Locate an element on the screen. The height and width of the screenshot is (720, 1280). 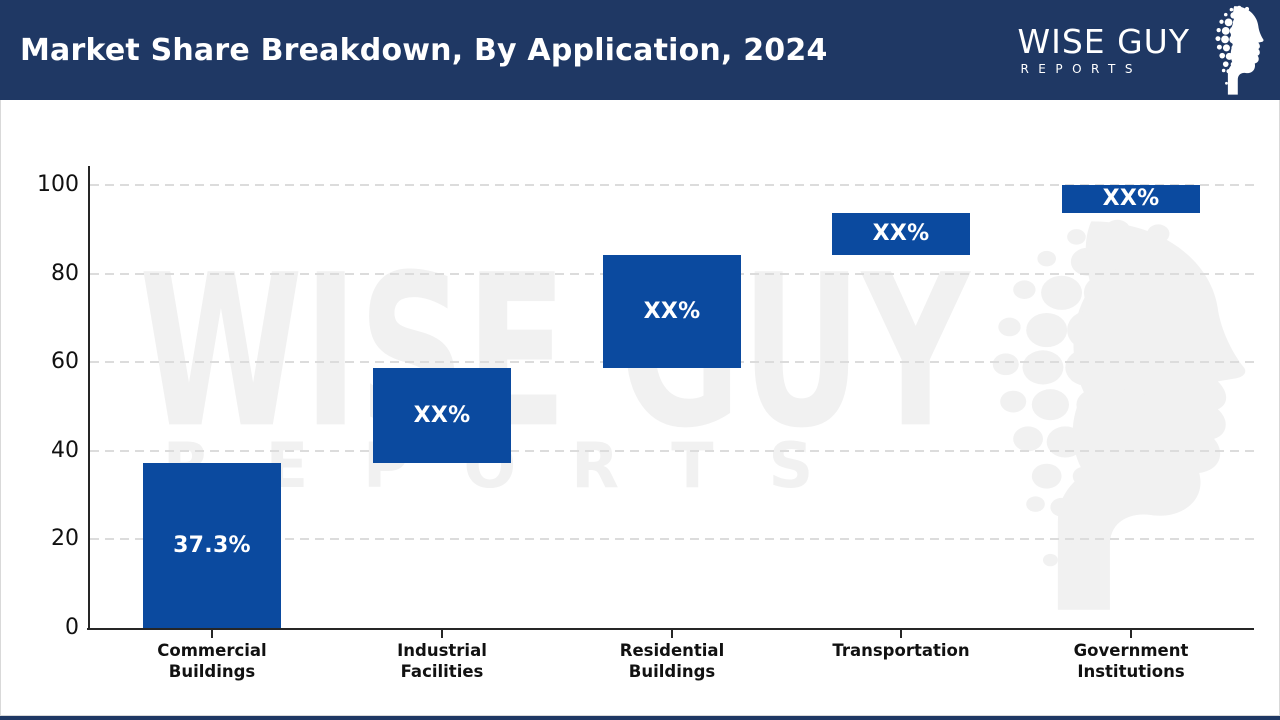
y-axis-line is located at coordinates (89, 398).